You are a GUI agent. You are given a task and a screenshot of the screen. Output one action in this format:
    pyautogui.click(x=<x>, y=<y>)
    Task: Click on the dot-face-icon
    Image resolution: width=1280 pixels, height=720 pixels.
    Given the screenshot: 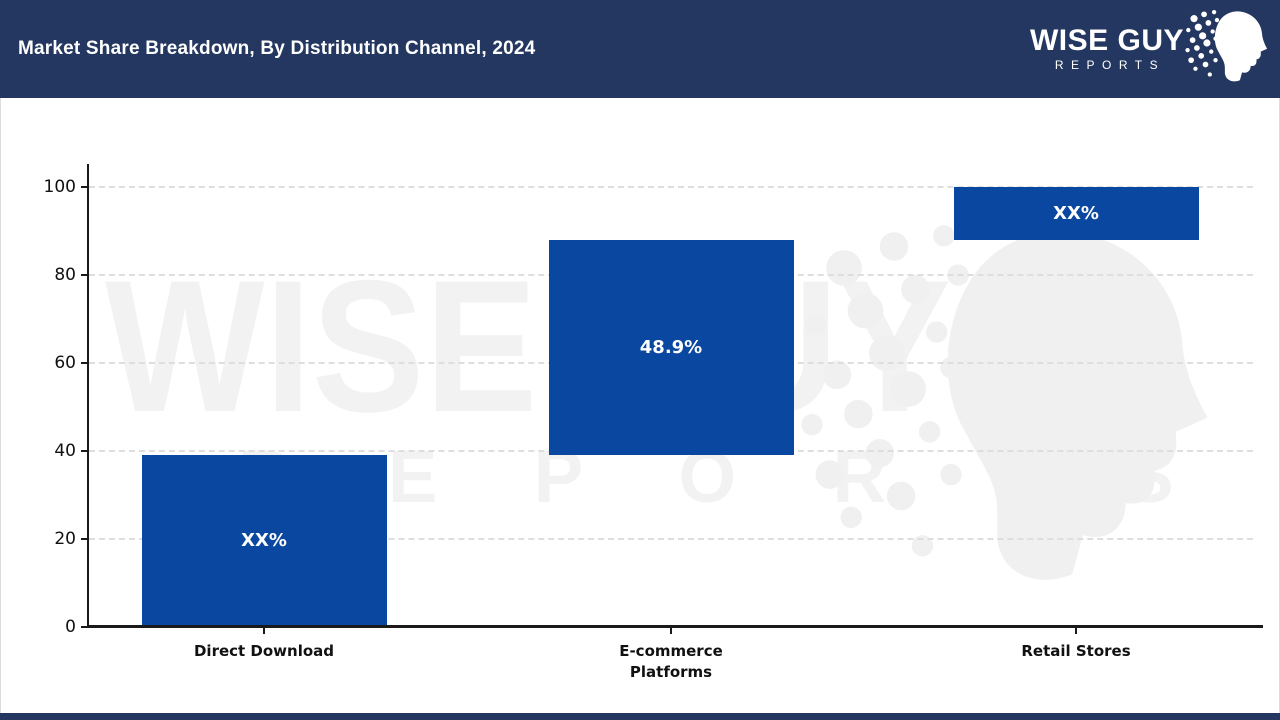 What is the action you would take?
    pyautogui.click(x=1227, y=48)
    